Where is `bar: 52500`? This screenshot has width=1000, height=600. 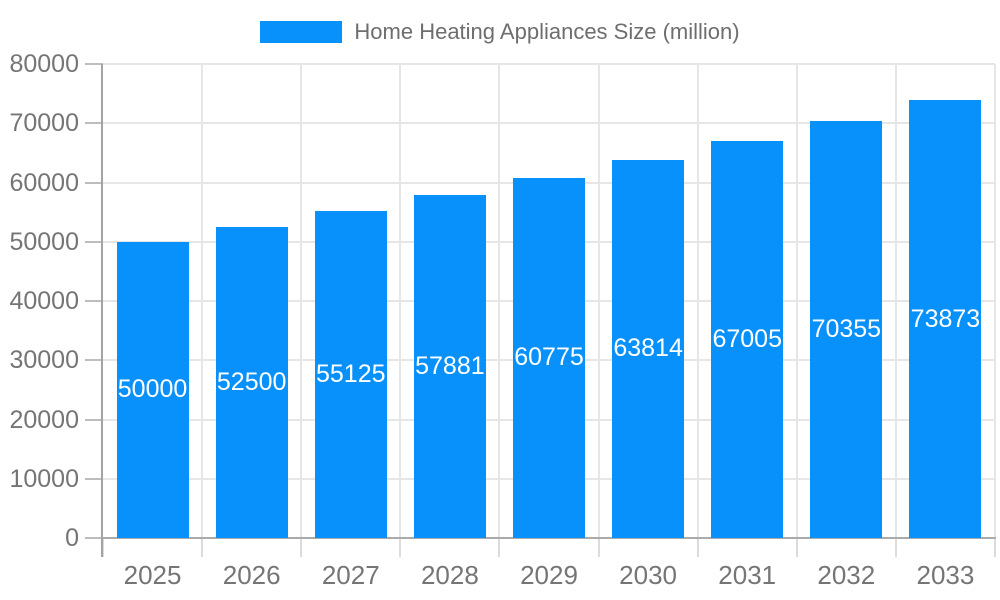
bar: 52500 is located at coordinates (251, 382).